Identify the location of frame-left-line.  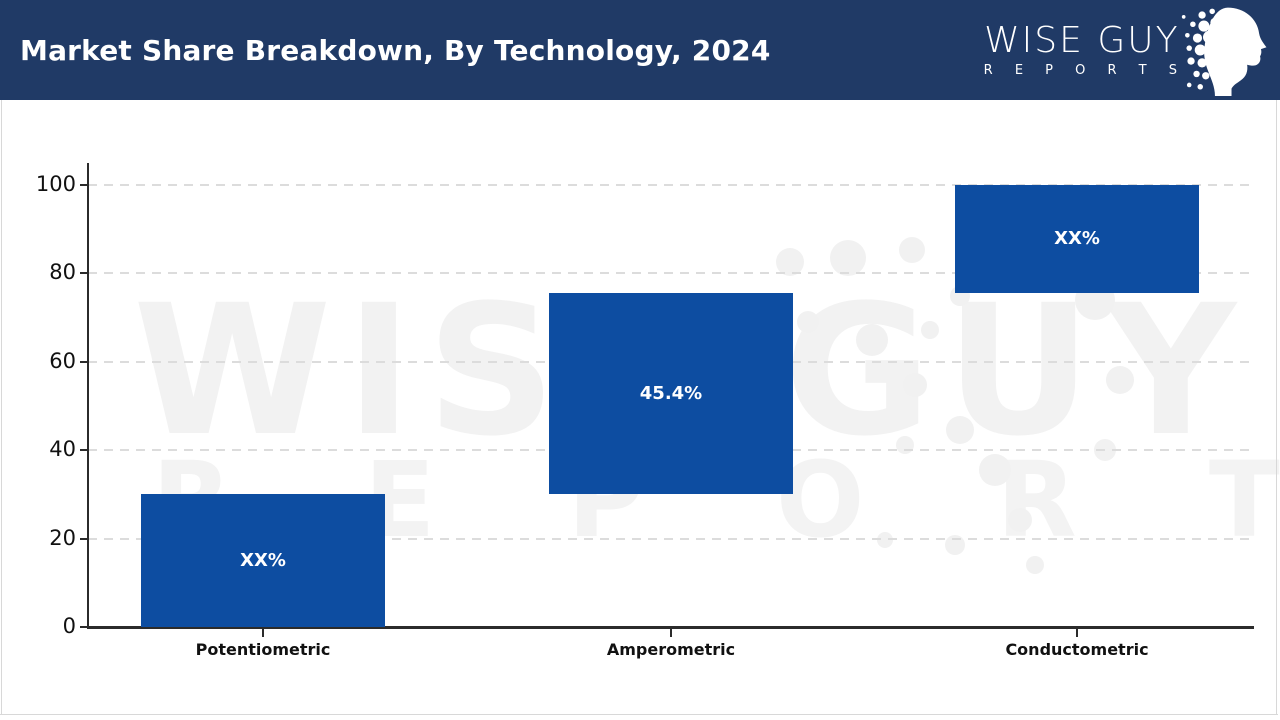
(1, 407).